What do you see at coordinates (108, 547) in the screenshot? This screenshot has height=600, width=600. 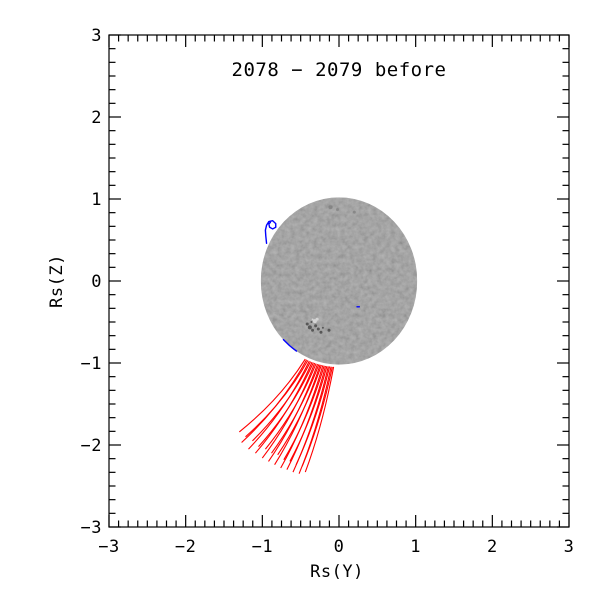 I see `x-tick-label: −3` at bounding box center [108, 547].